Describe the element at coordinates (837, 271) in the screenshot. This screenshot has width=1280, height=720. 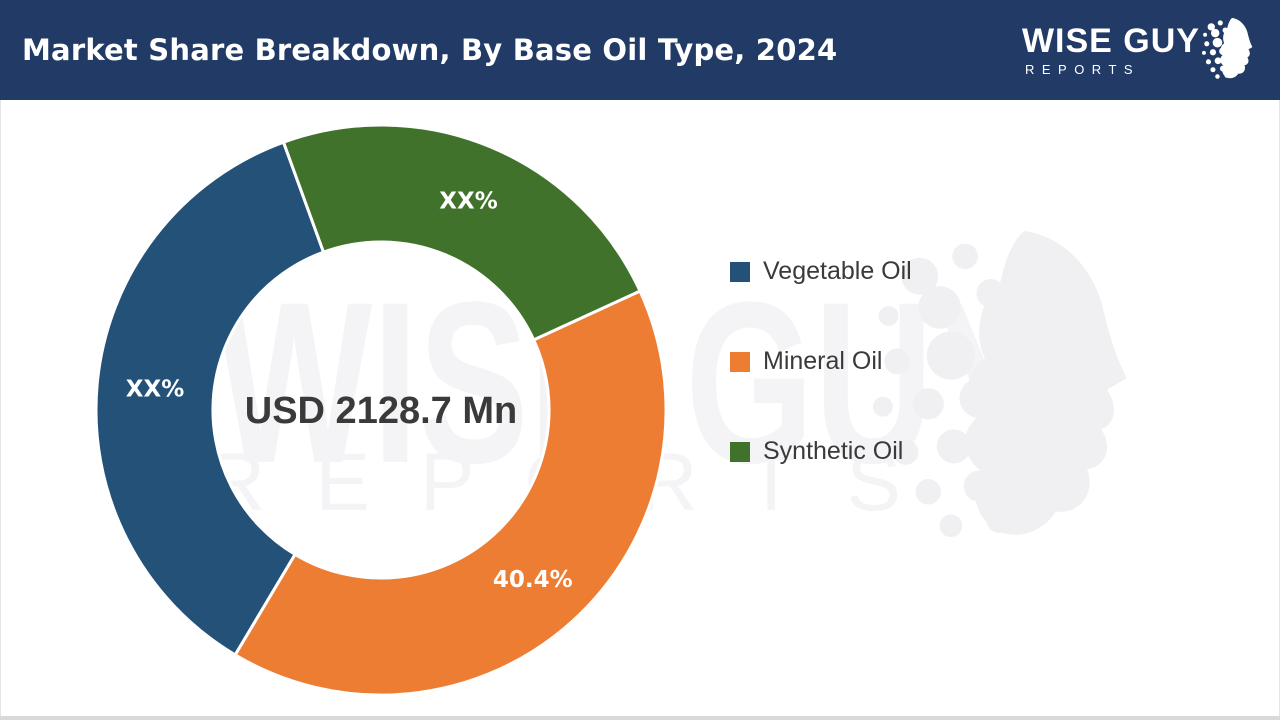
I see `legend-label: Vegetable Oil` at that location.